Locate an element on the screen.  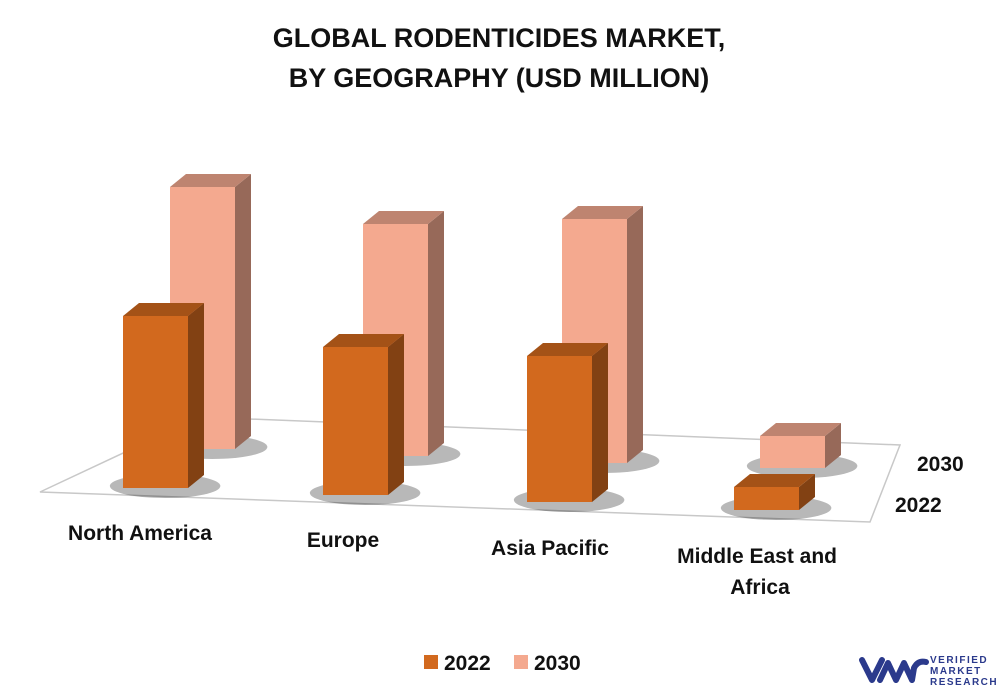
depth-label-2030: 2030 is located at coordinates (940, 464).